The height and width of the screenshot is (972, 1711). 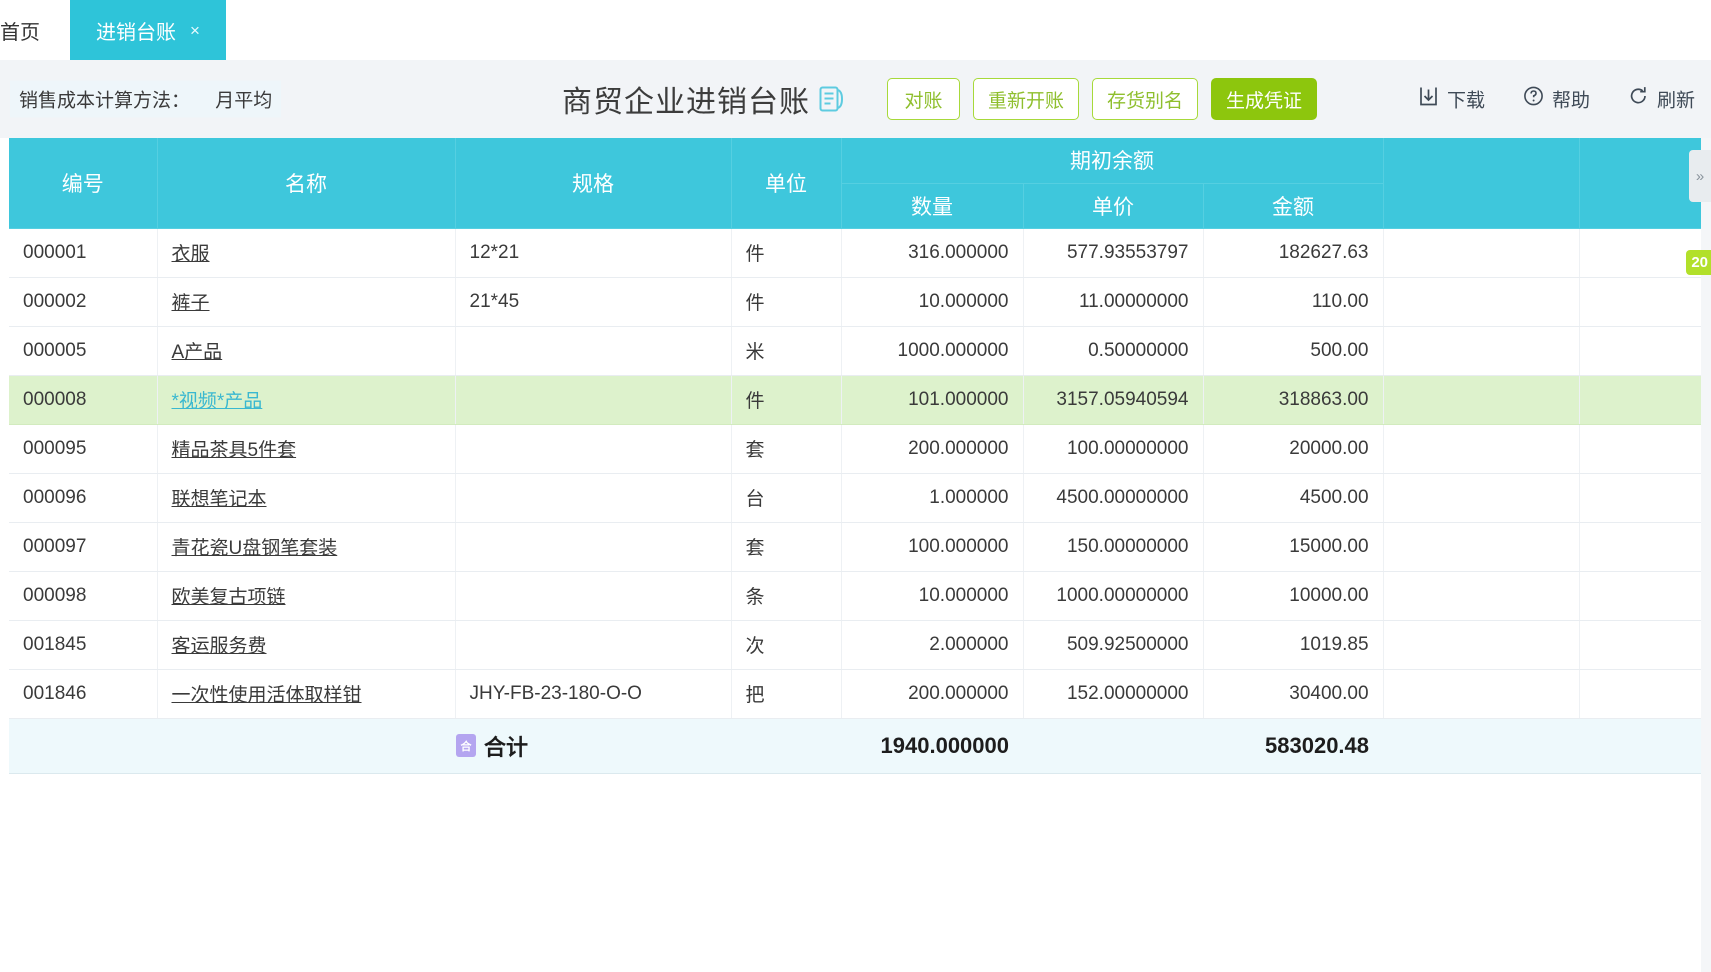 What do you see at coordinates (190, 303) in the screenshot?
I see `product-name-link: 裤子` at bounding box center [190, 303].